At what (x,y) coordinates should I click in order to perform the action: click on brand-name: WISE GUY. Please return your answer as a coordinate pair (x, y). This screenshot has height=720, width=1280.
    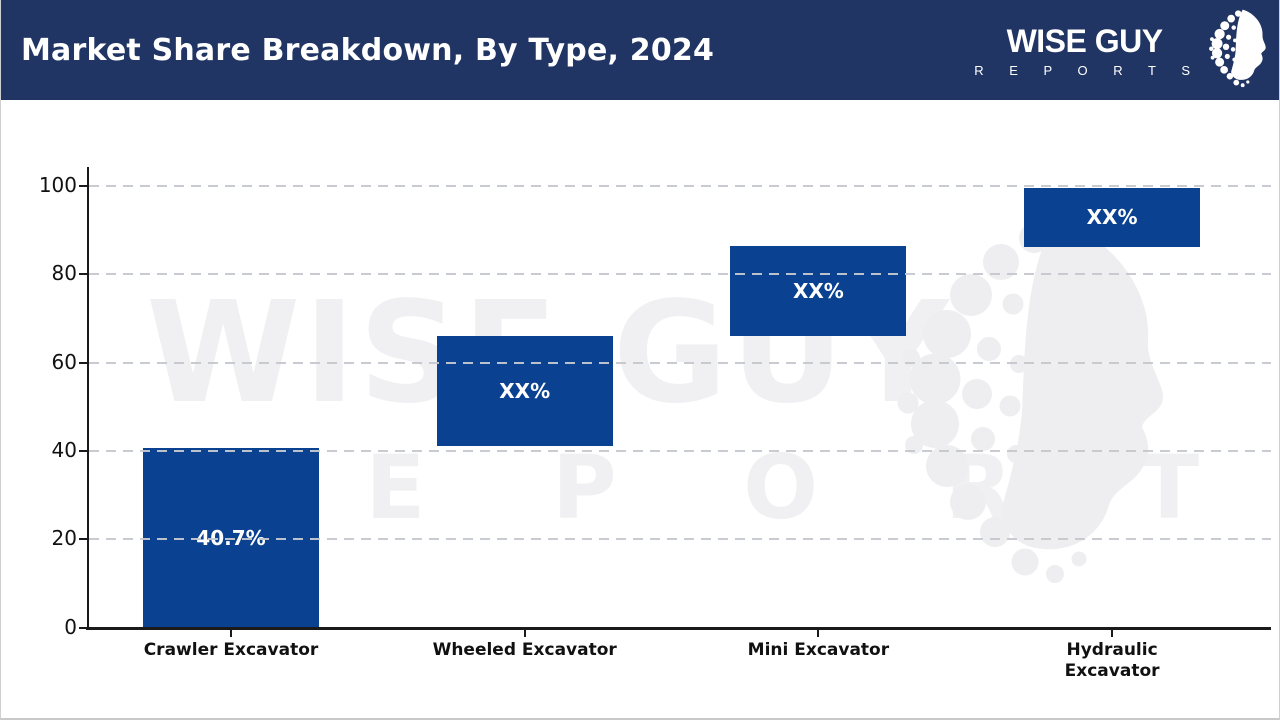
    Looking at the image, I should click on (1085, 40).